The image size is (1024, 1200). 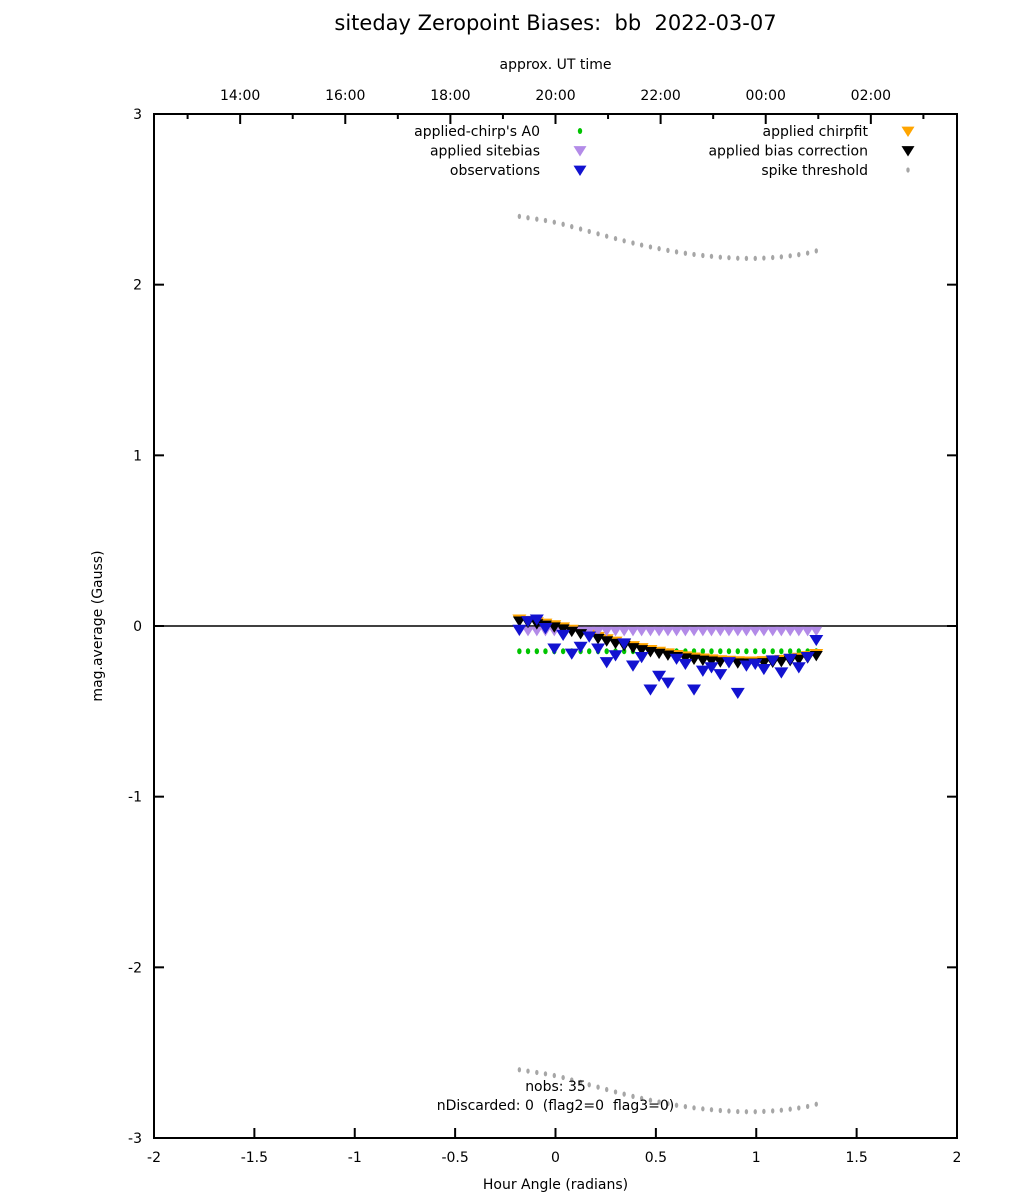 I want to click on x2-tick-label: 18:00, so click(x=450, y=96).